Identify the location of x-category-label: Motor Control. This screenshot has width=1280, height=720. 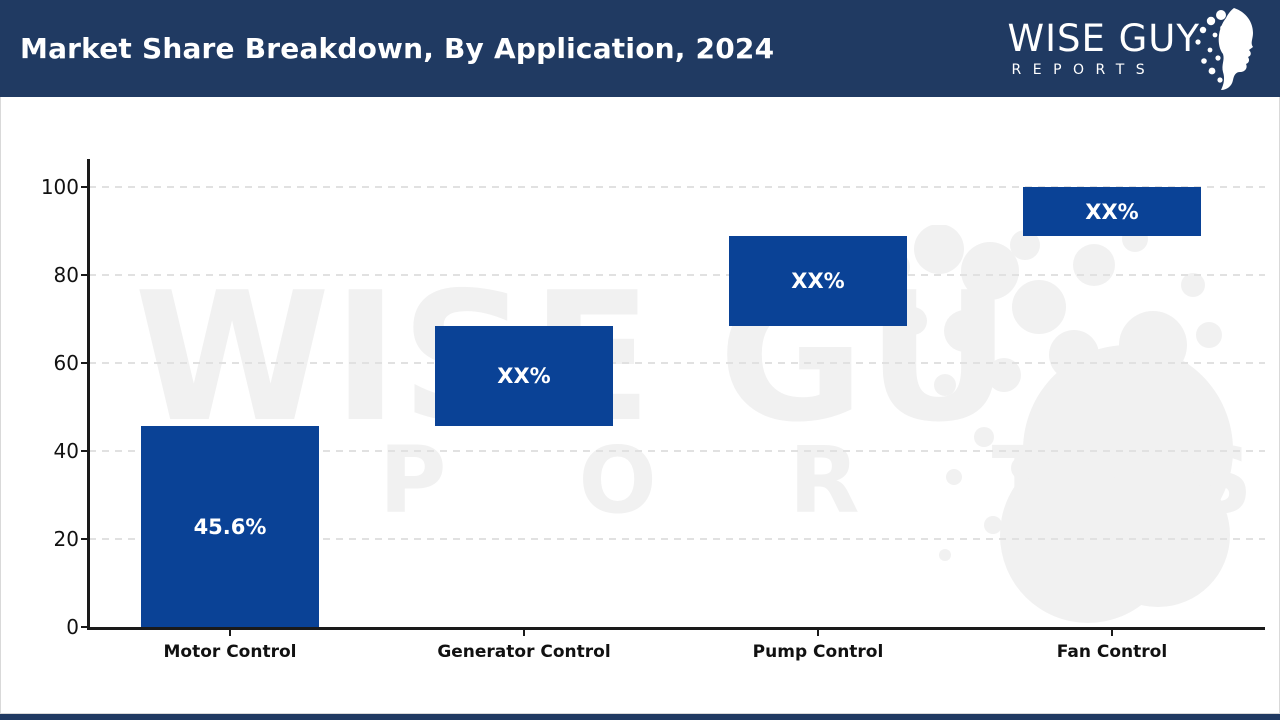
(230, 652).